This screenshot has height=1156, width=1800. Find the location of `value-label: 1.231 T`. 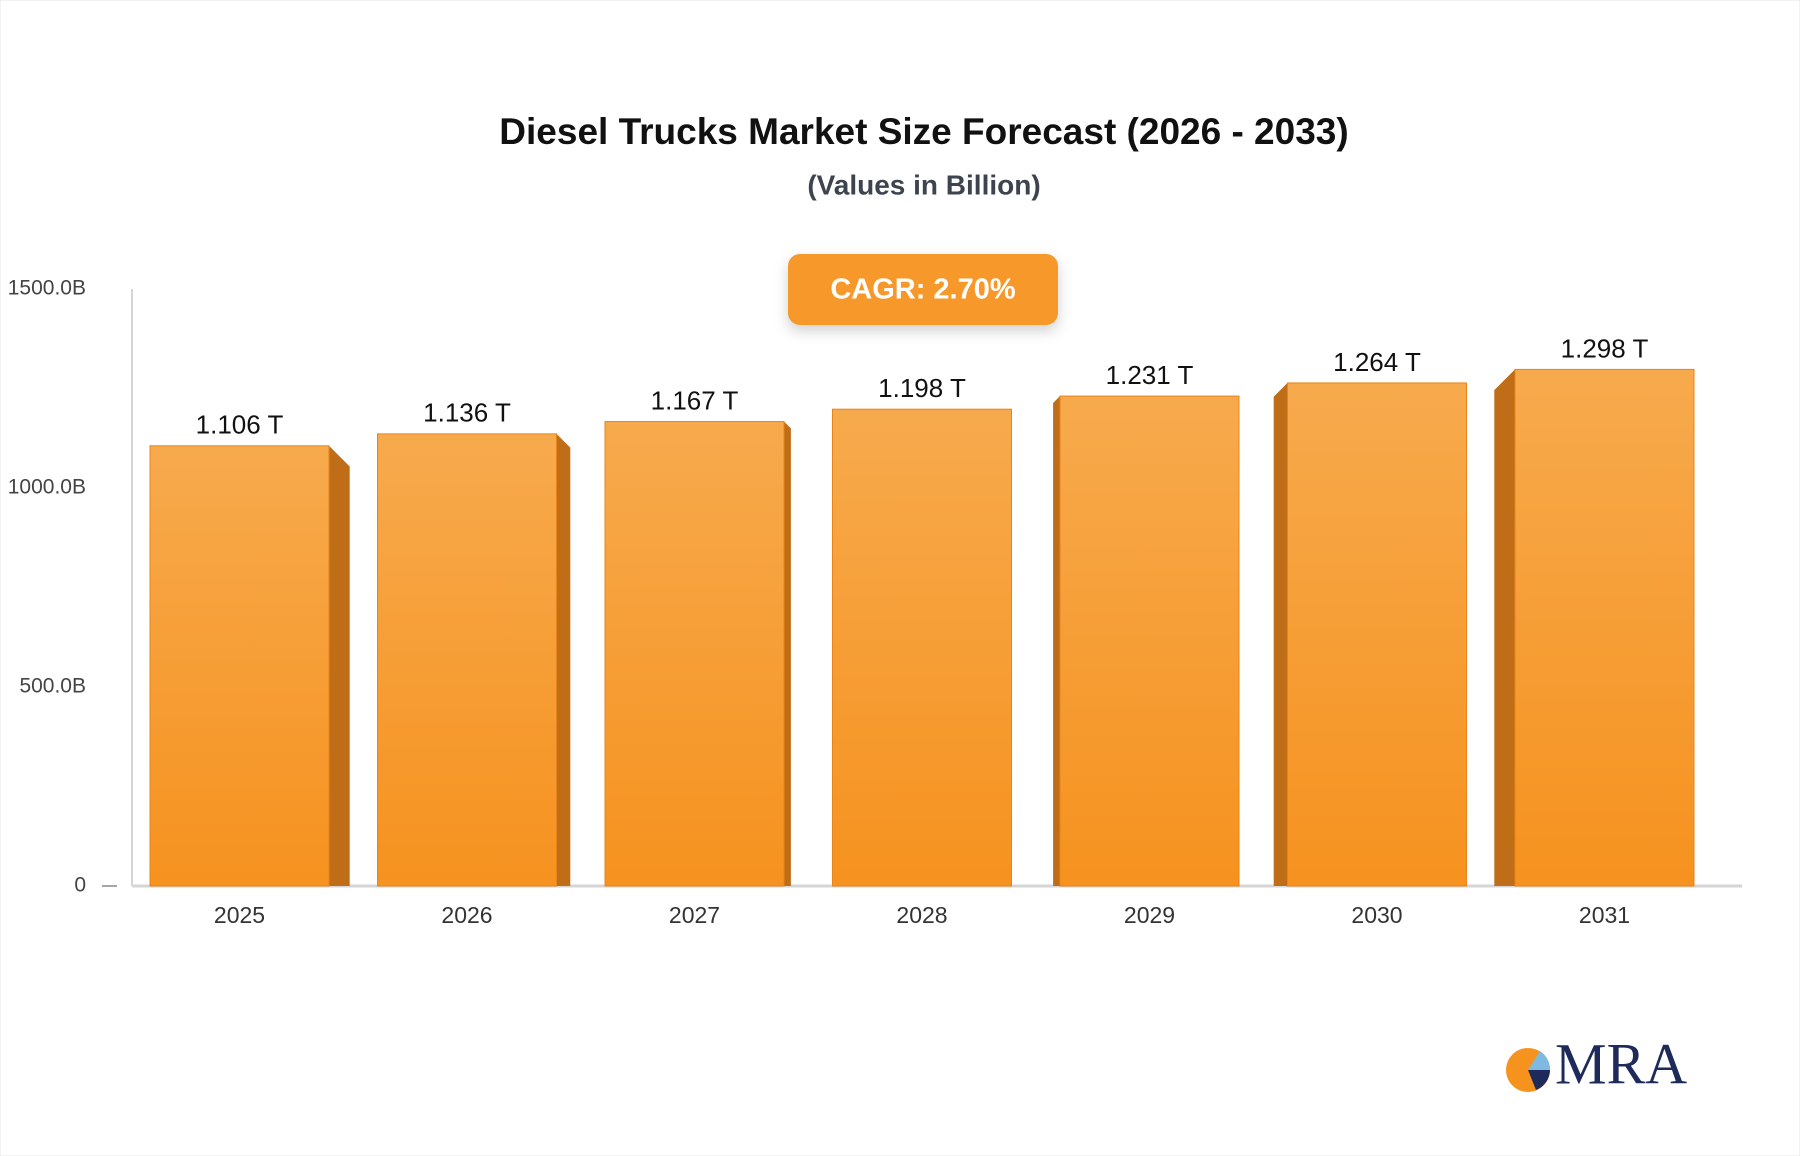

value-label: 1.231 T is located at coordinates (1150, 375).